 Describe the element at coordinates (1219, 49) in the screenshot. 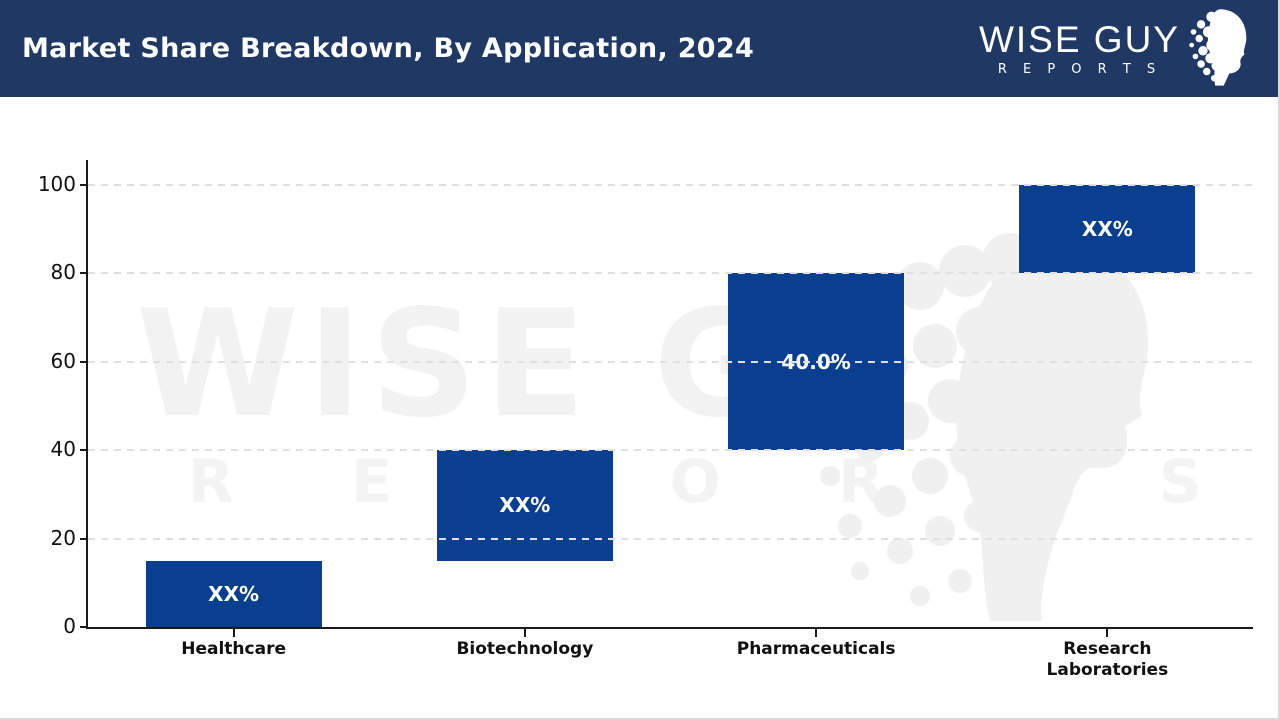

I see `wiseguy-head-icon` at that location.